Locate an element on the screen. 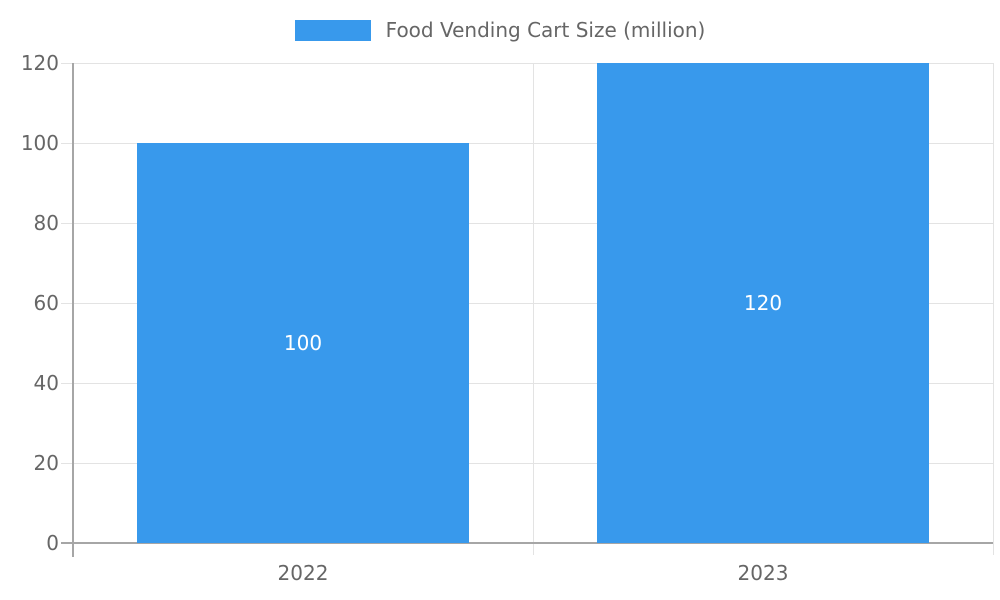 The image size is (1000, 600). y-axis-label-0: 0 is located at coordinates (52, 543).